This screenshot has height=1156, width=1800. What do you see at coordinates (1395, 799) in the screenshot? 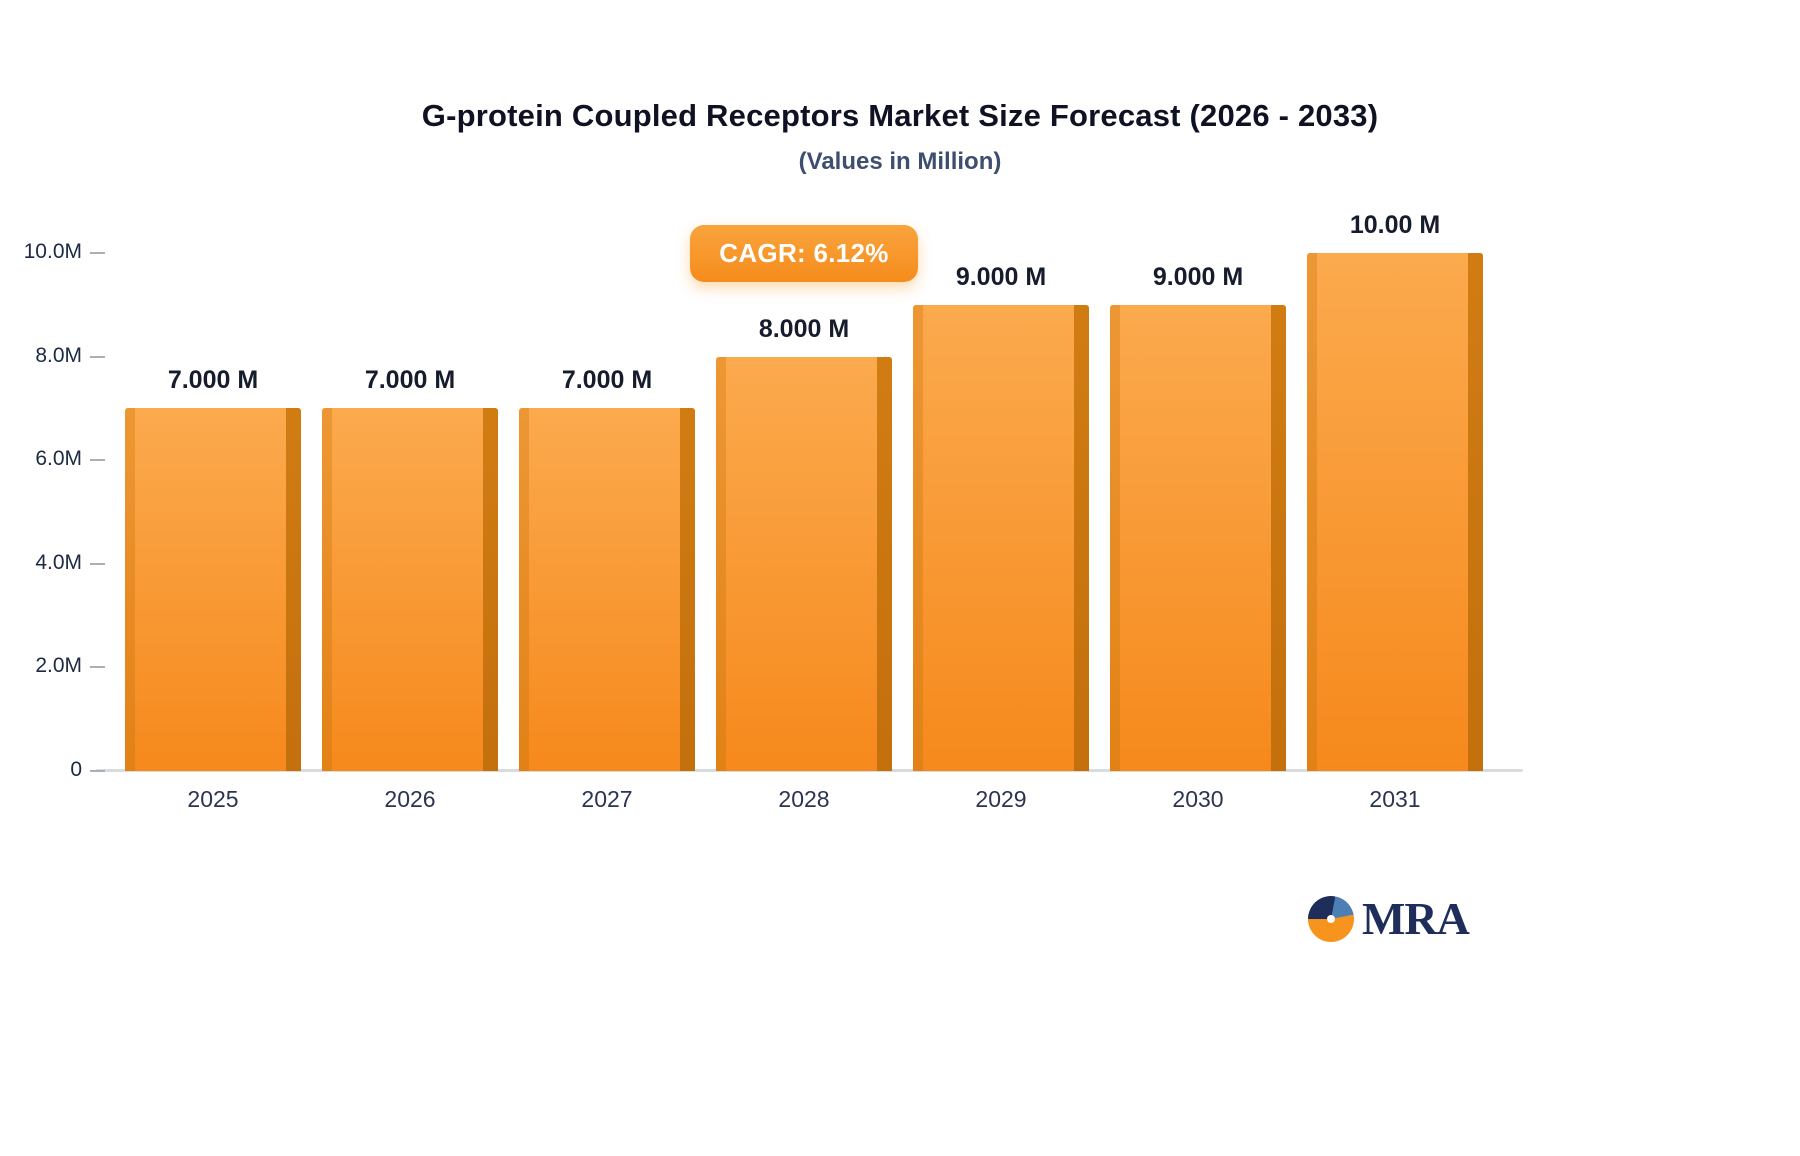
I see `x-axis-label: 2031` at bounding box center [1395, 799].